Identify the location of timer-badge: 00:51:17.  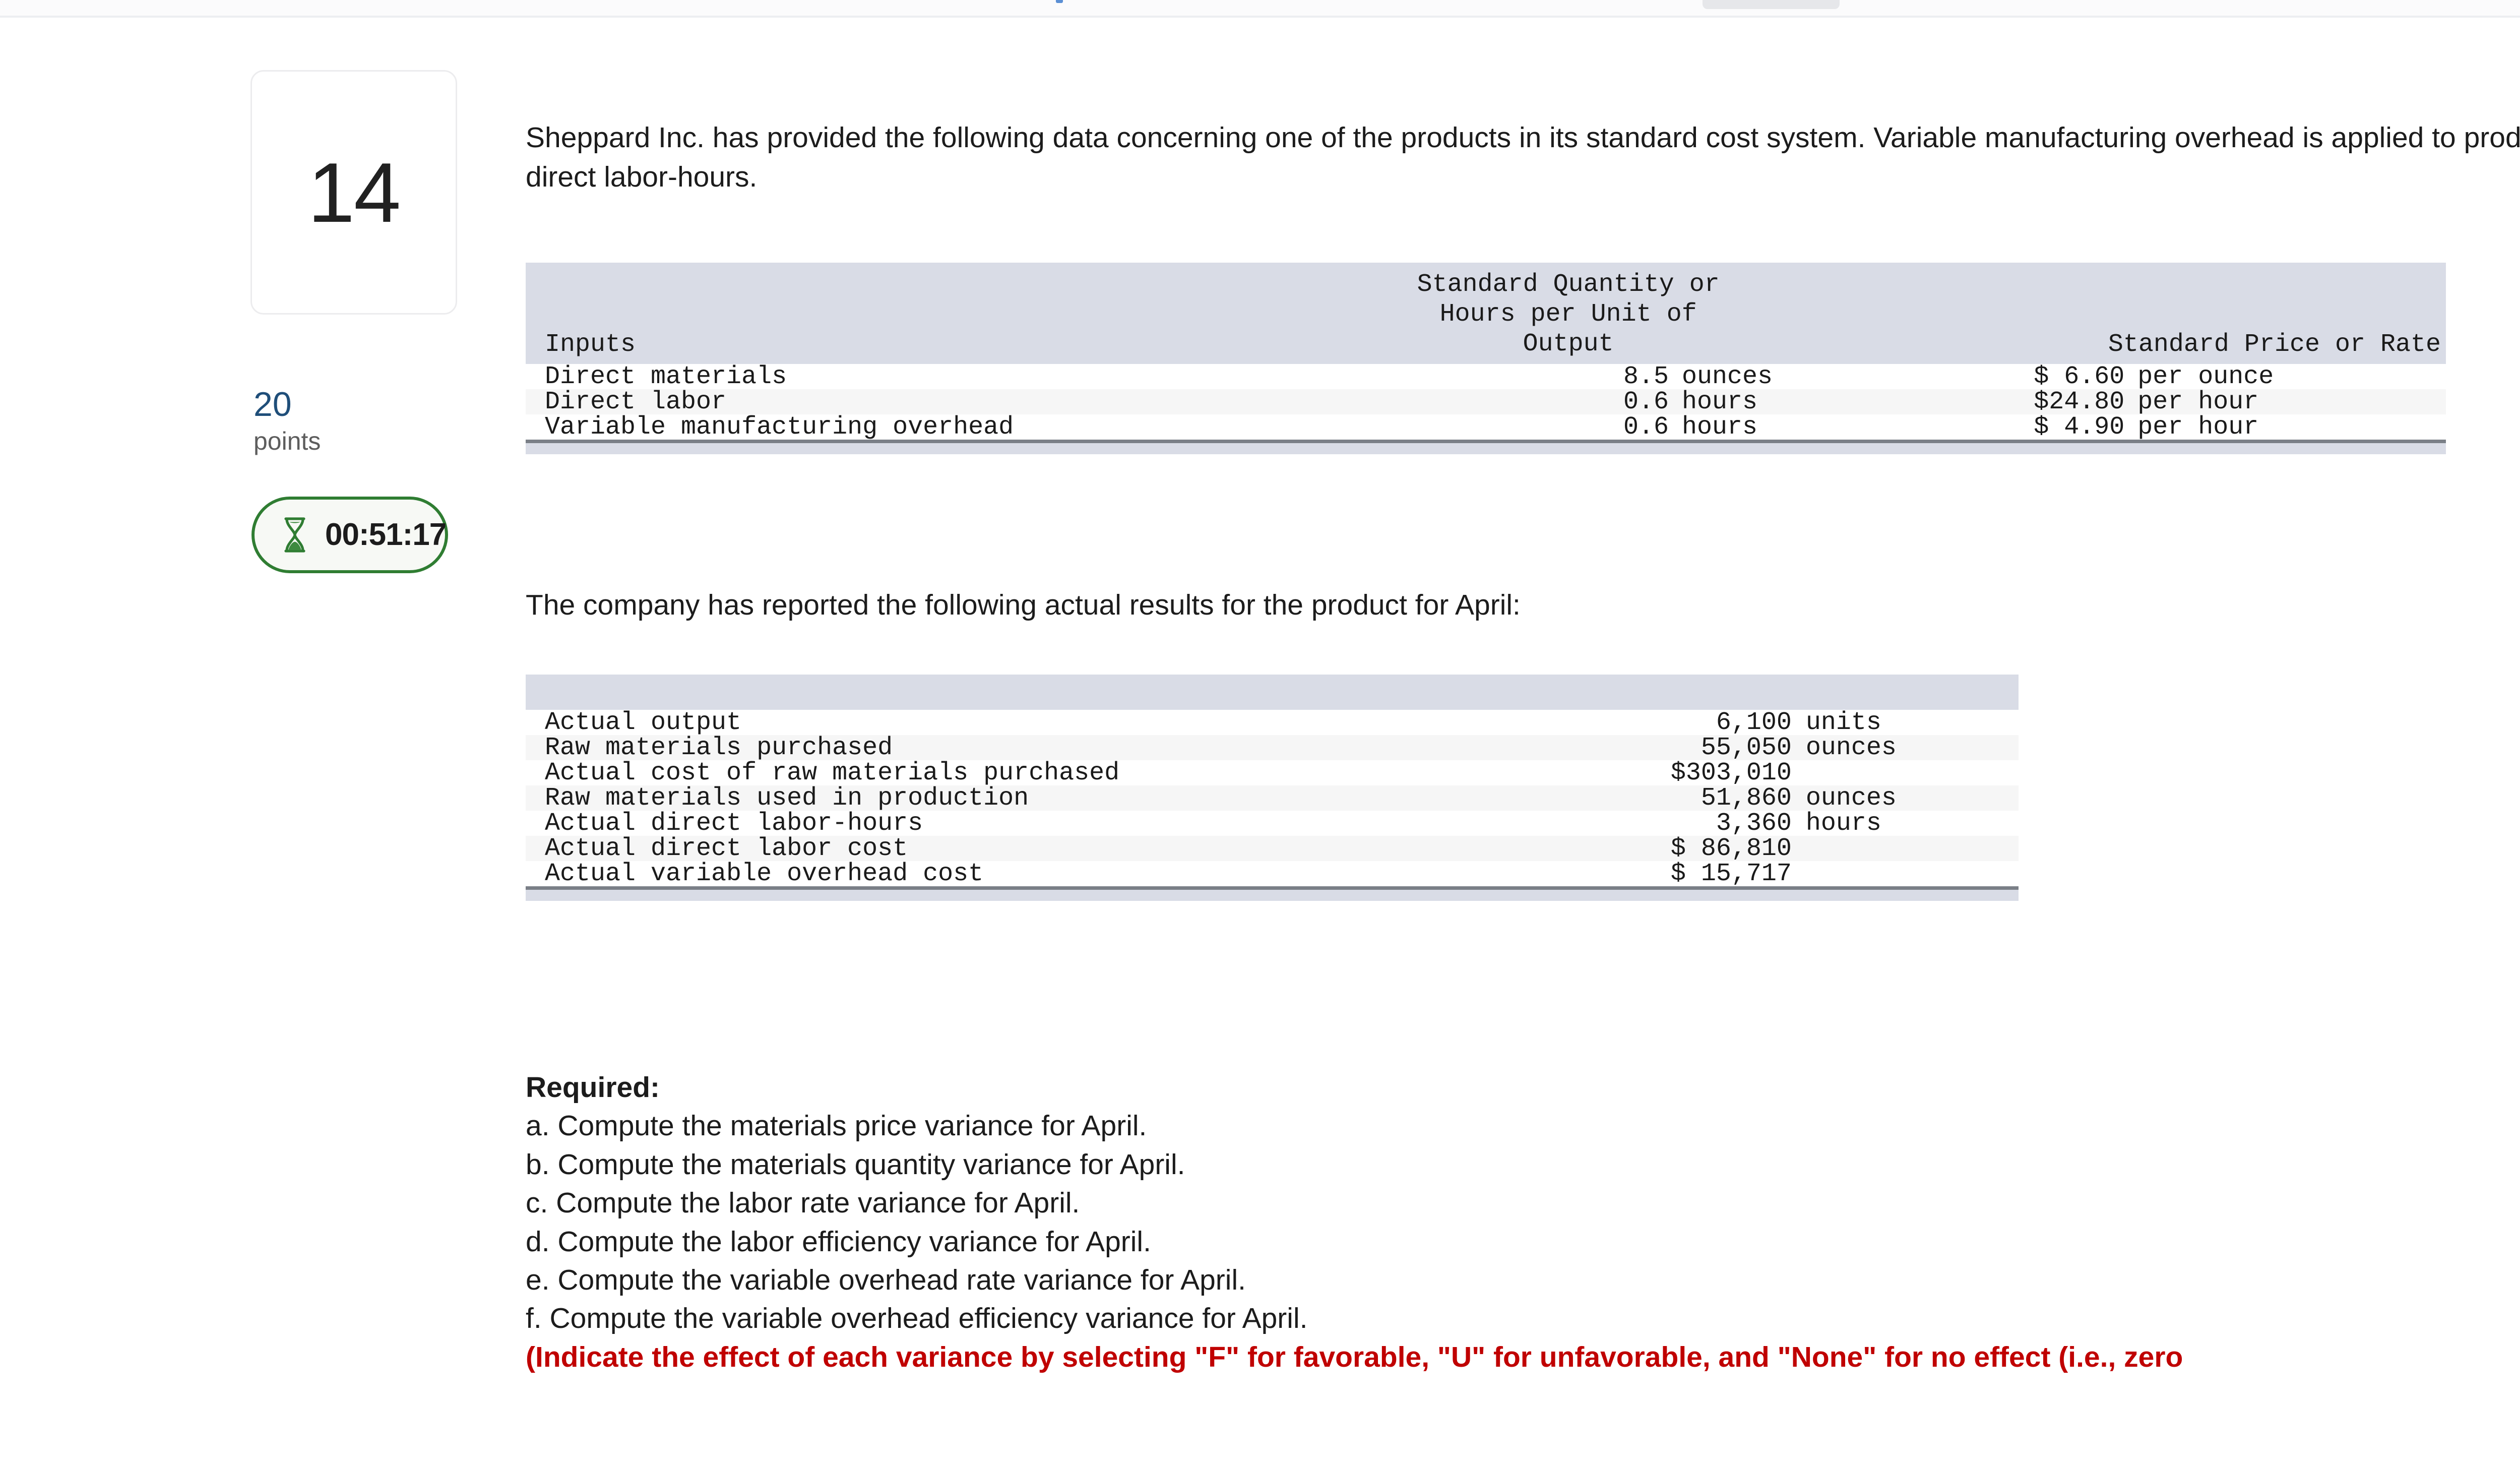
(349, 534).